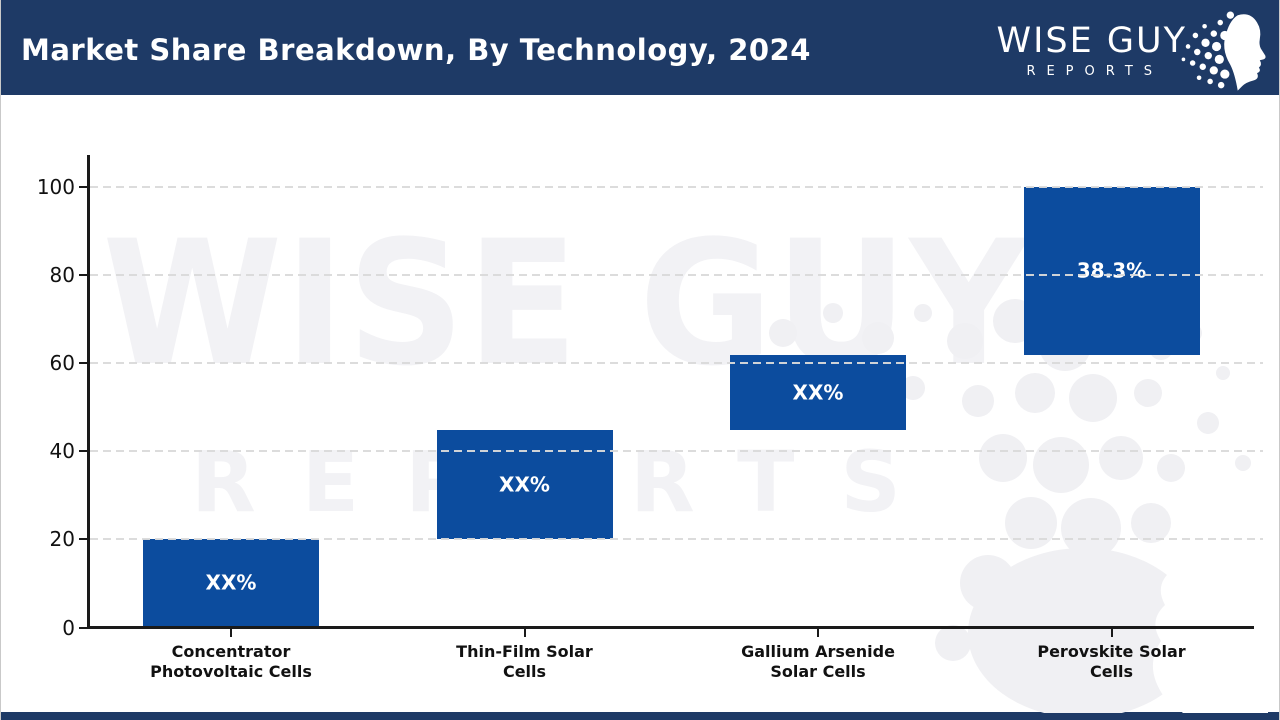  Describe the element at coordinates (818, 661) in the screenshot. I see `x-category-label: Gallium Arsenide Solar Cells` at that location.